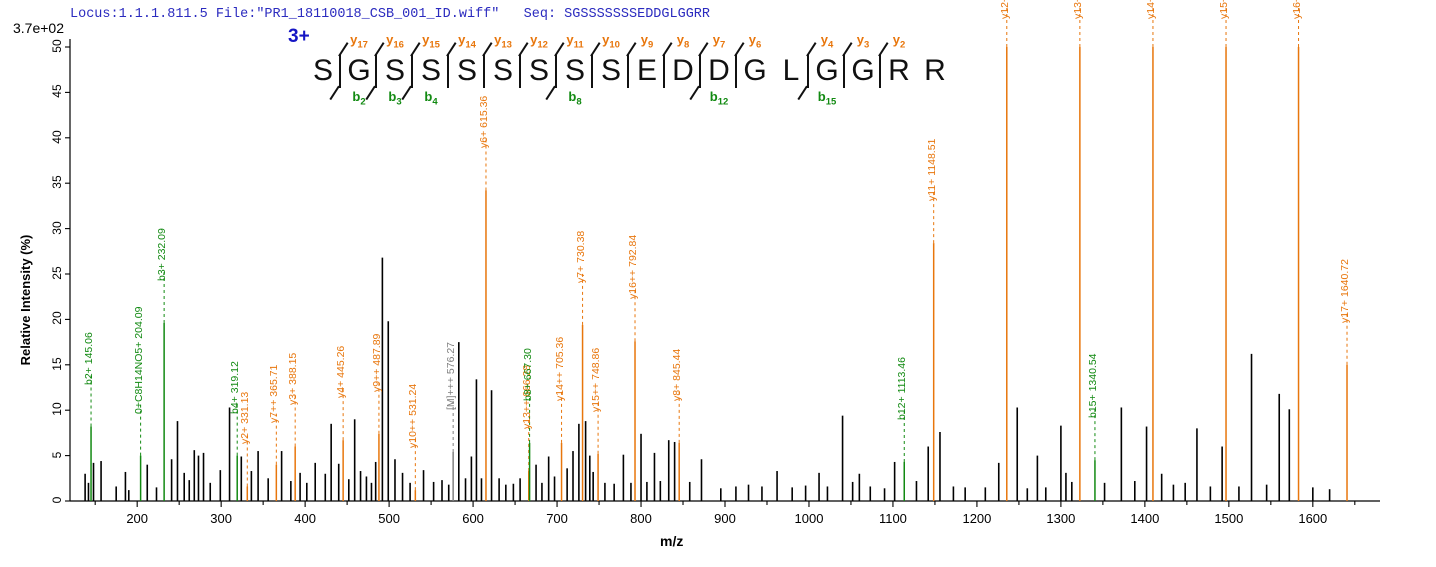  What do you see at coordinates (293, 378) in the screenshot?
I see `peak-annotation-label: y3+ 388.15` at bounding box center [293, 378].